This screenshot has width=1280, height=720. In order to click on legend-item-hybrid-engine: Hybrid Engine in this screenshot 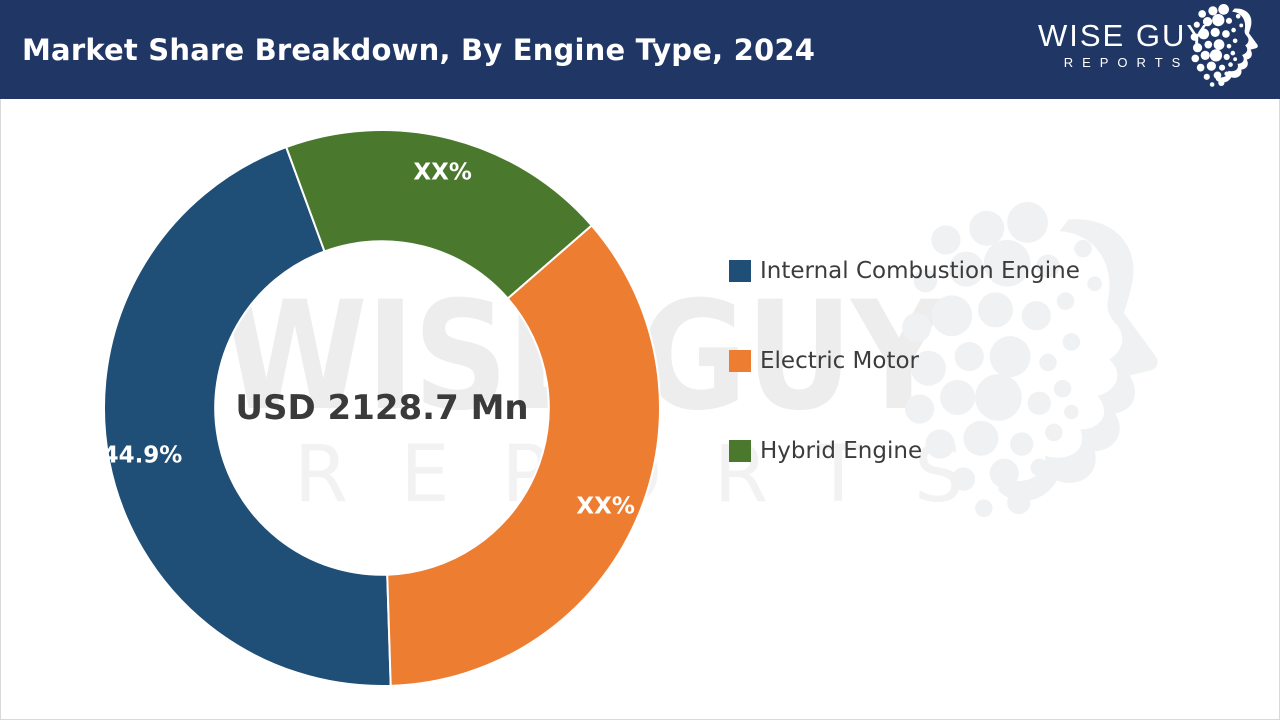, I will do `click(904, 451)`.